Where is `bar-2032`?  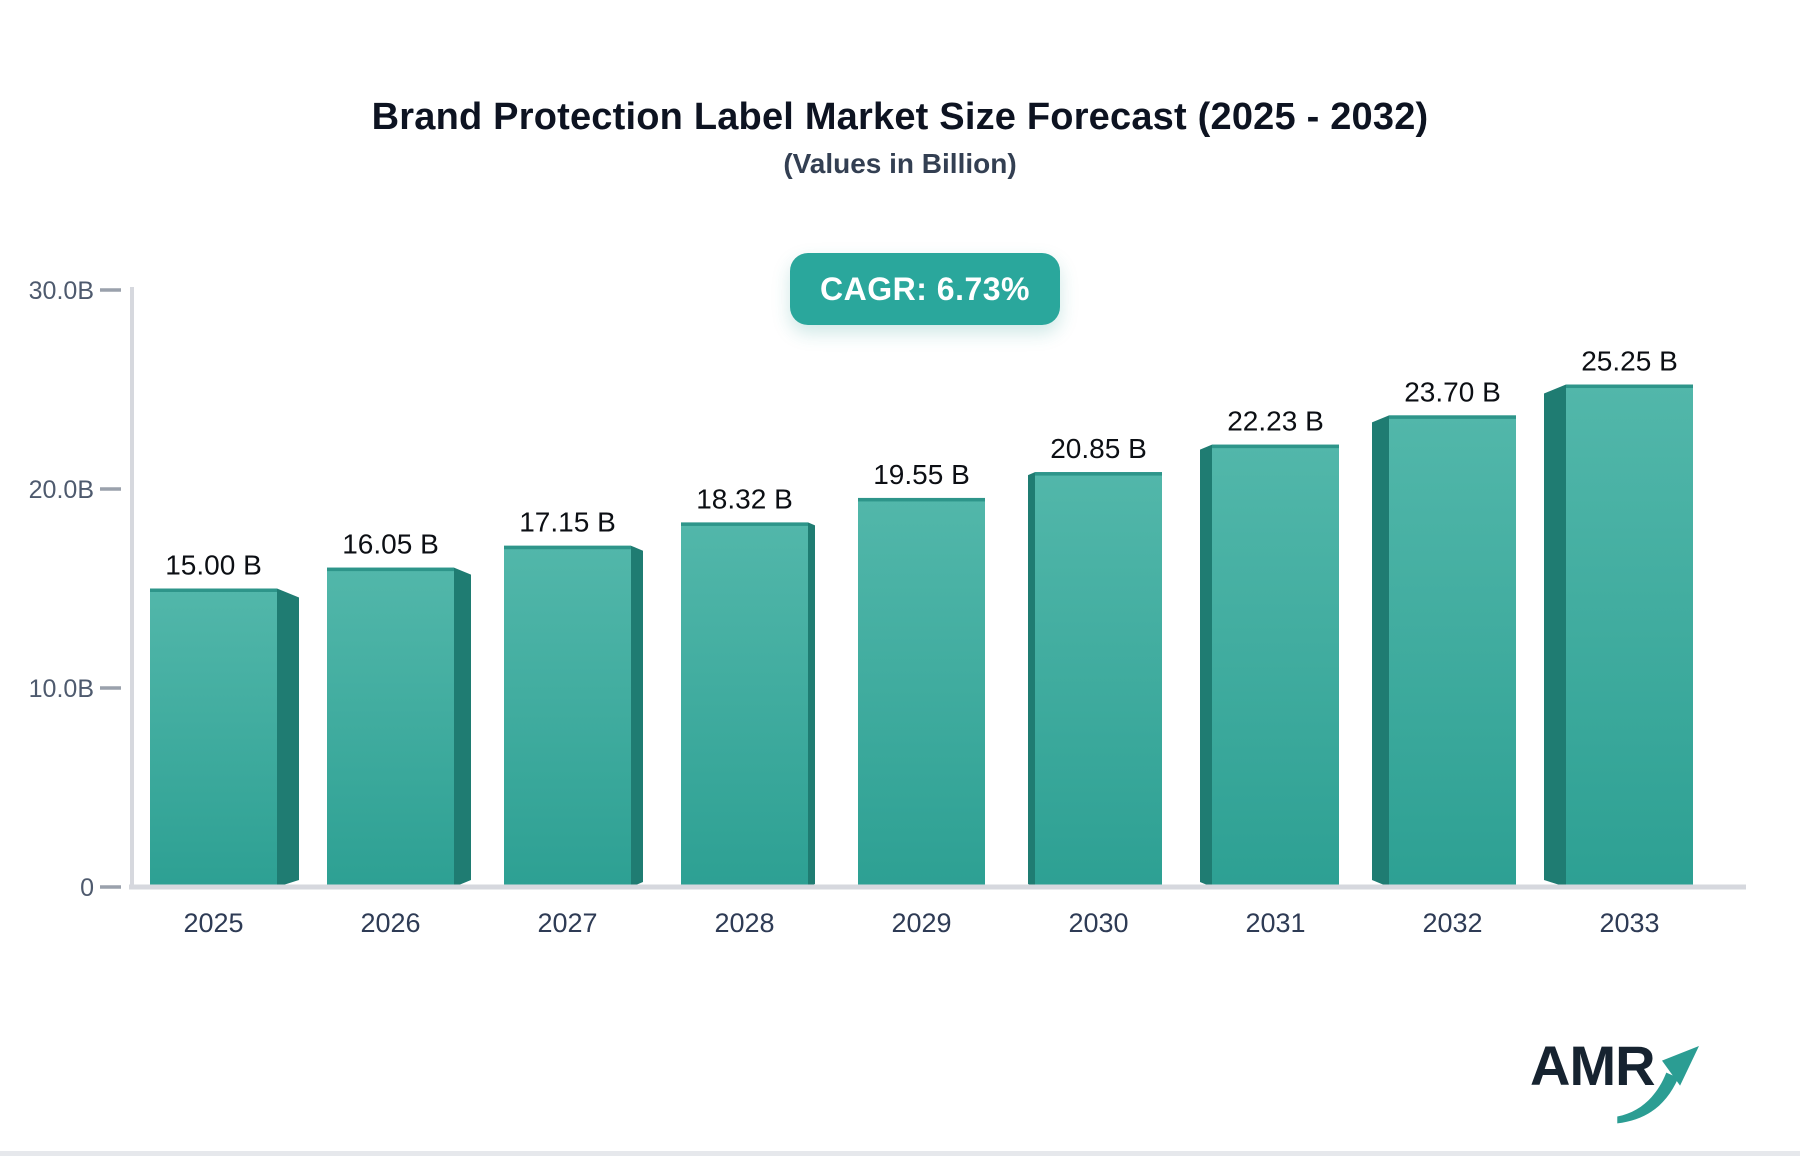
bar-2032 is located at coordinates (1452, 651).